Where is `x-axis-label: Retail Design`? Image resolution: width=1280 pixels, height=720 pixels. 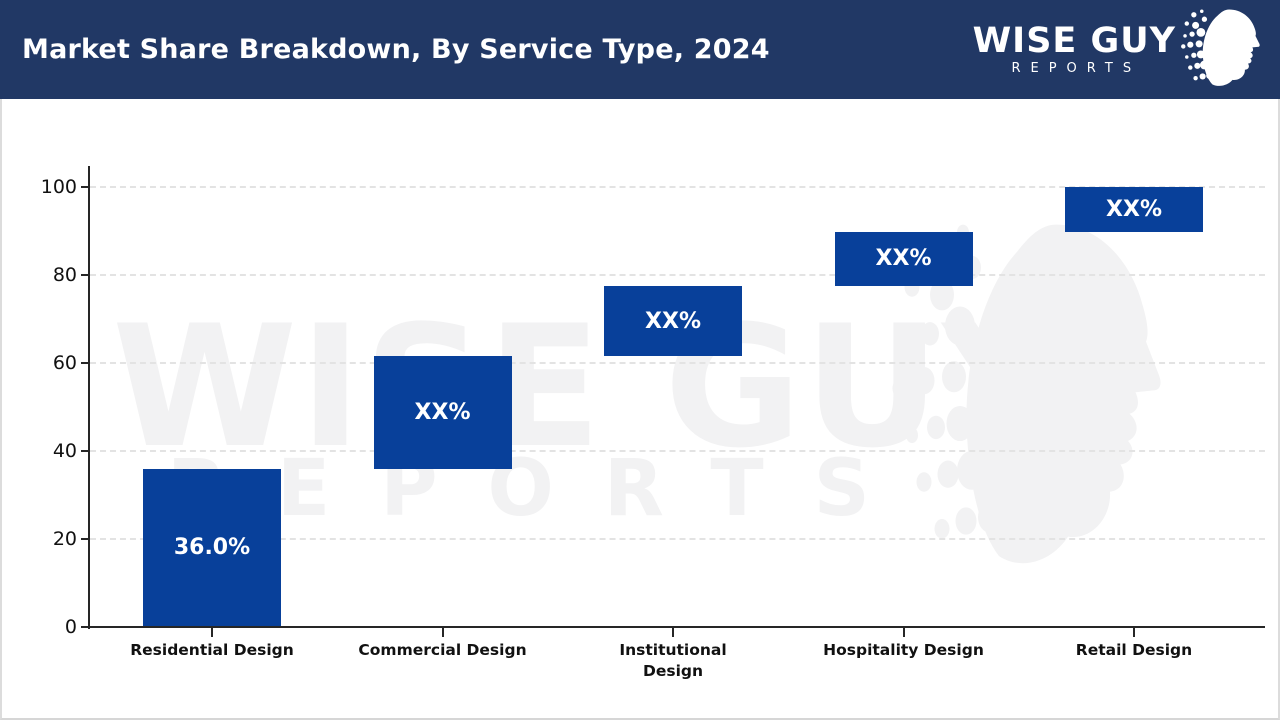
x-axis-label: Retail Design is located at coordinates (1134, 650).